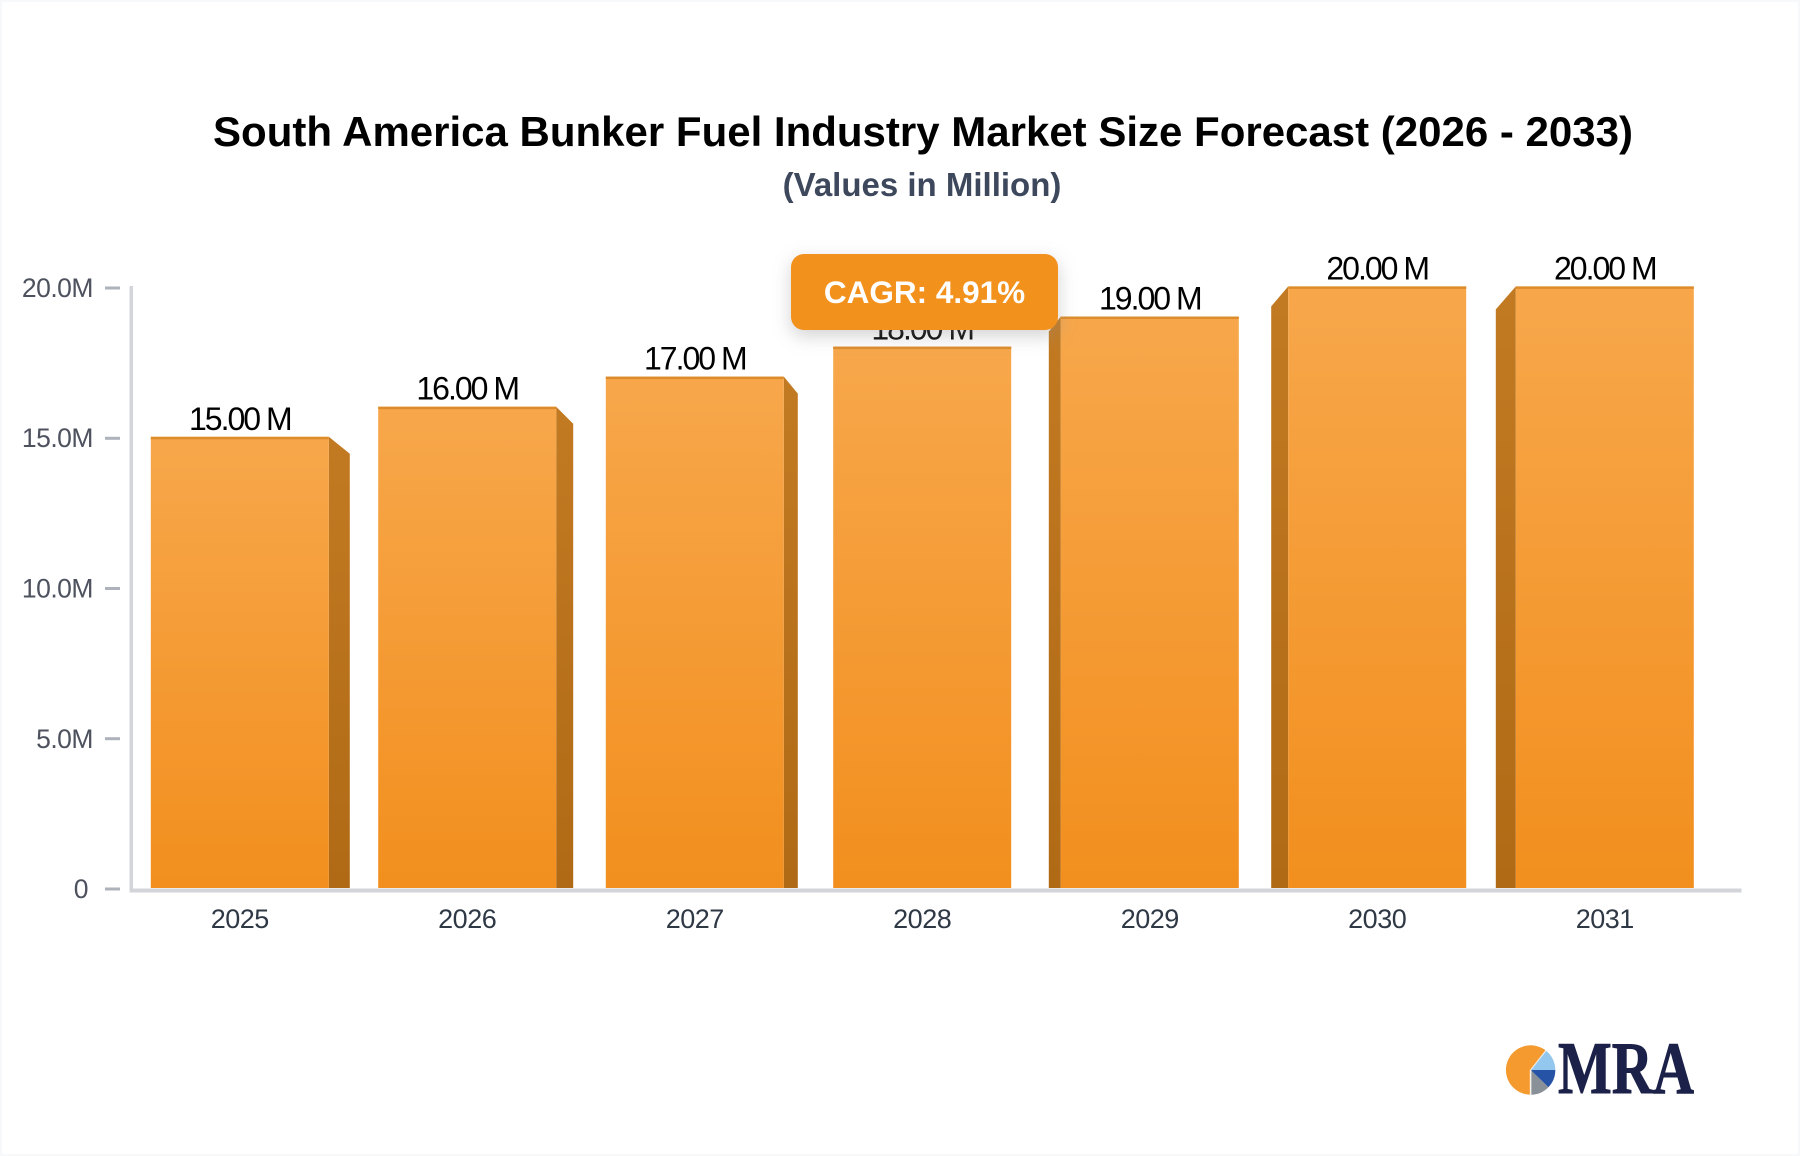  Describe the element at coordinates (467, 919) in the screenshot. I see `svg-text: 2026` at that location.